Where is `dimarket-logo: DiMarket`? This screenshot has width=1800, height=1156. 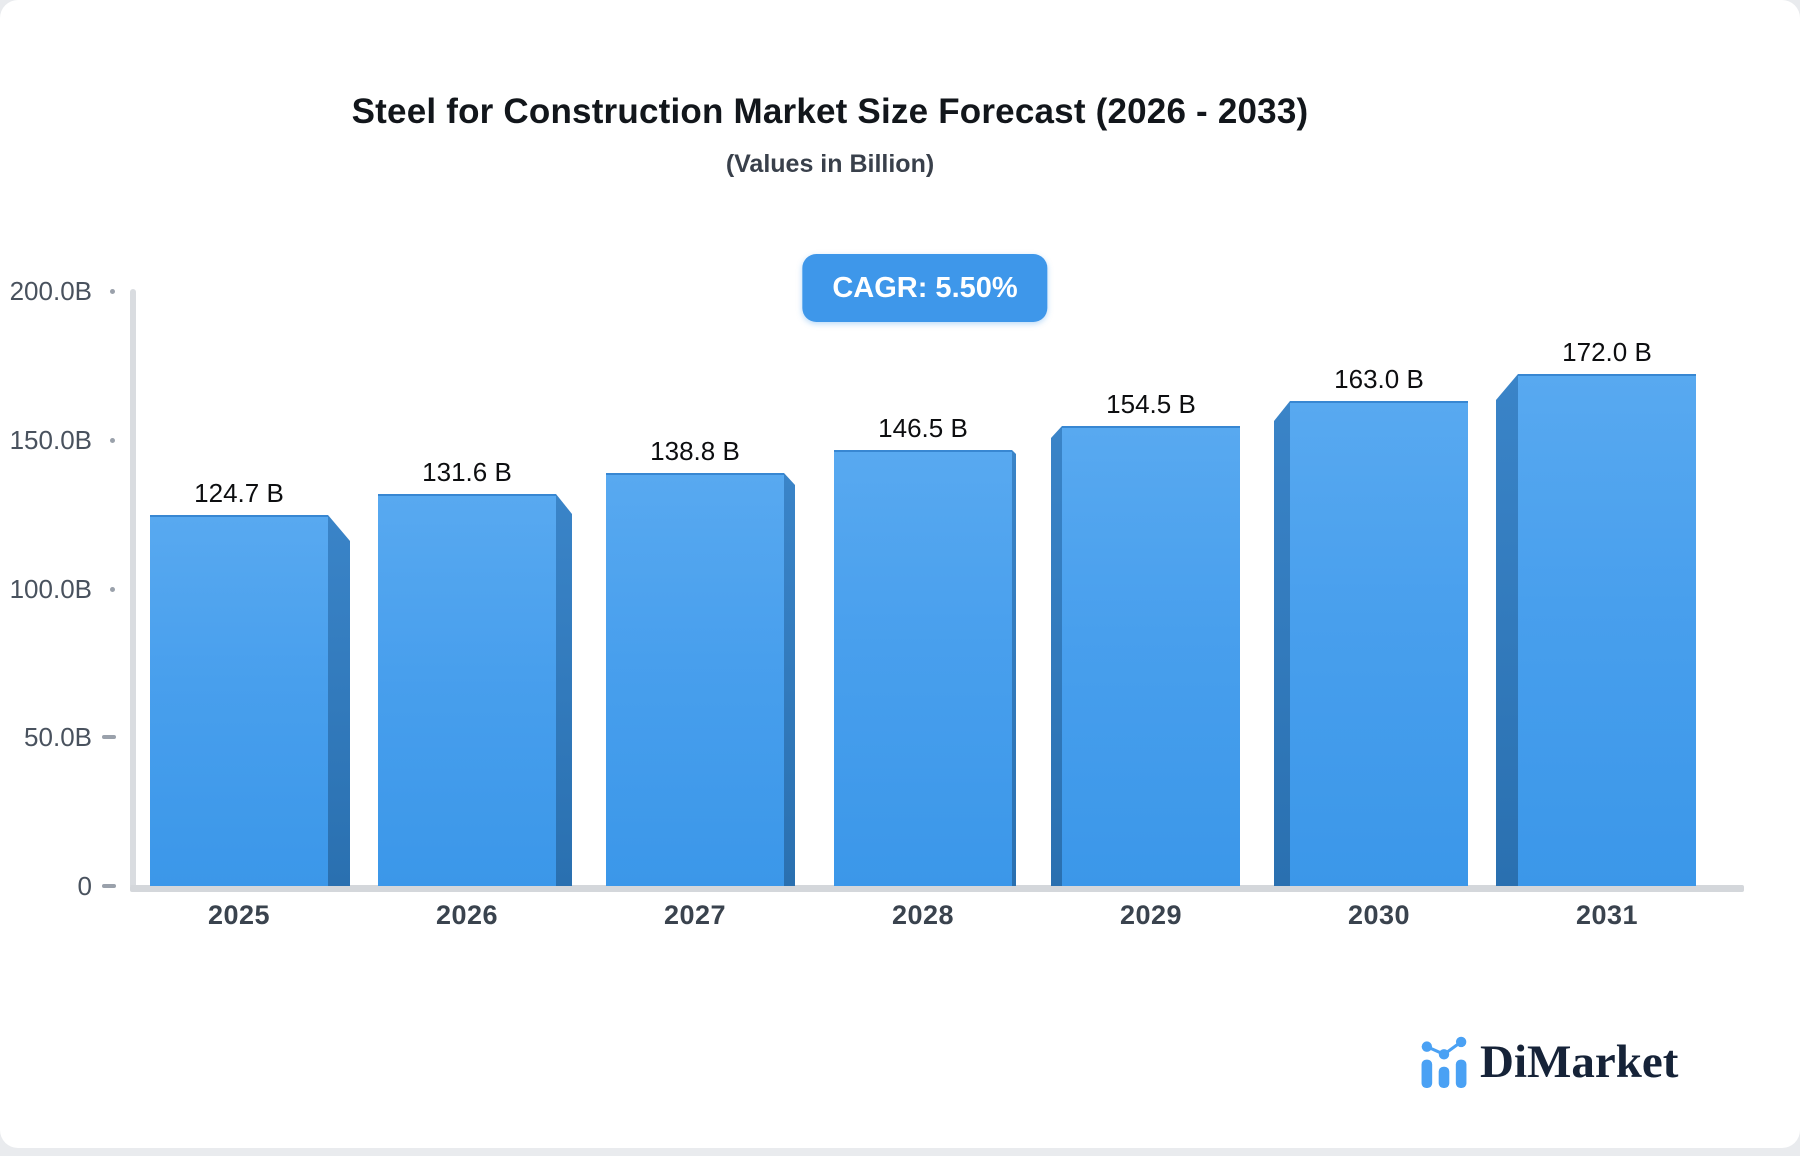
dimarket-logo: DiMarket is located at coordinates (1548, 1062).